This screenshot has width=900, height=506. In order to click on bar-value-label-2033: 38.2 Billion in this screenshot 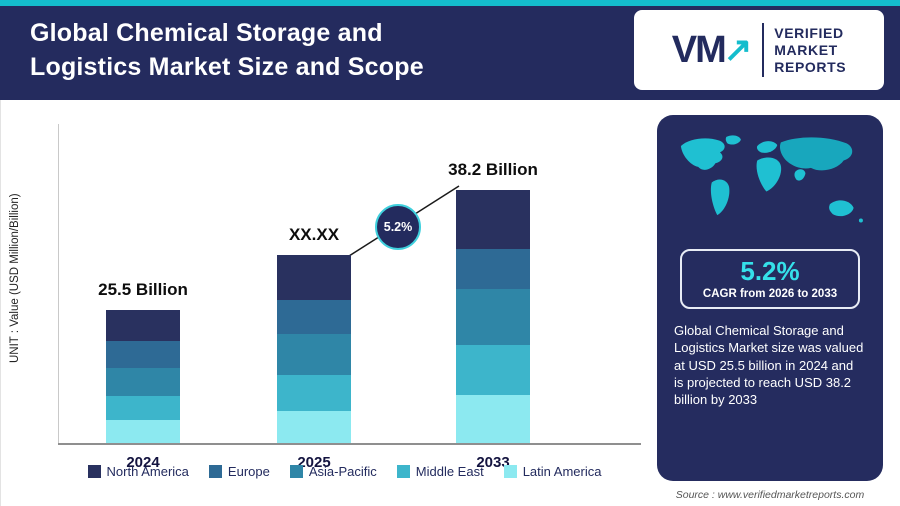, I will do `click(493, 169)`.